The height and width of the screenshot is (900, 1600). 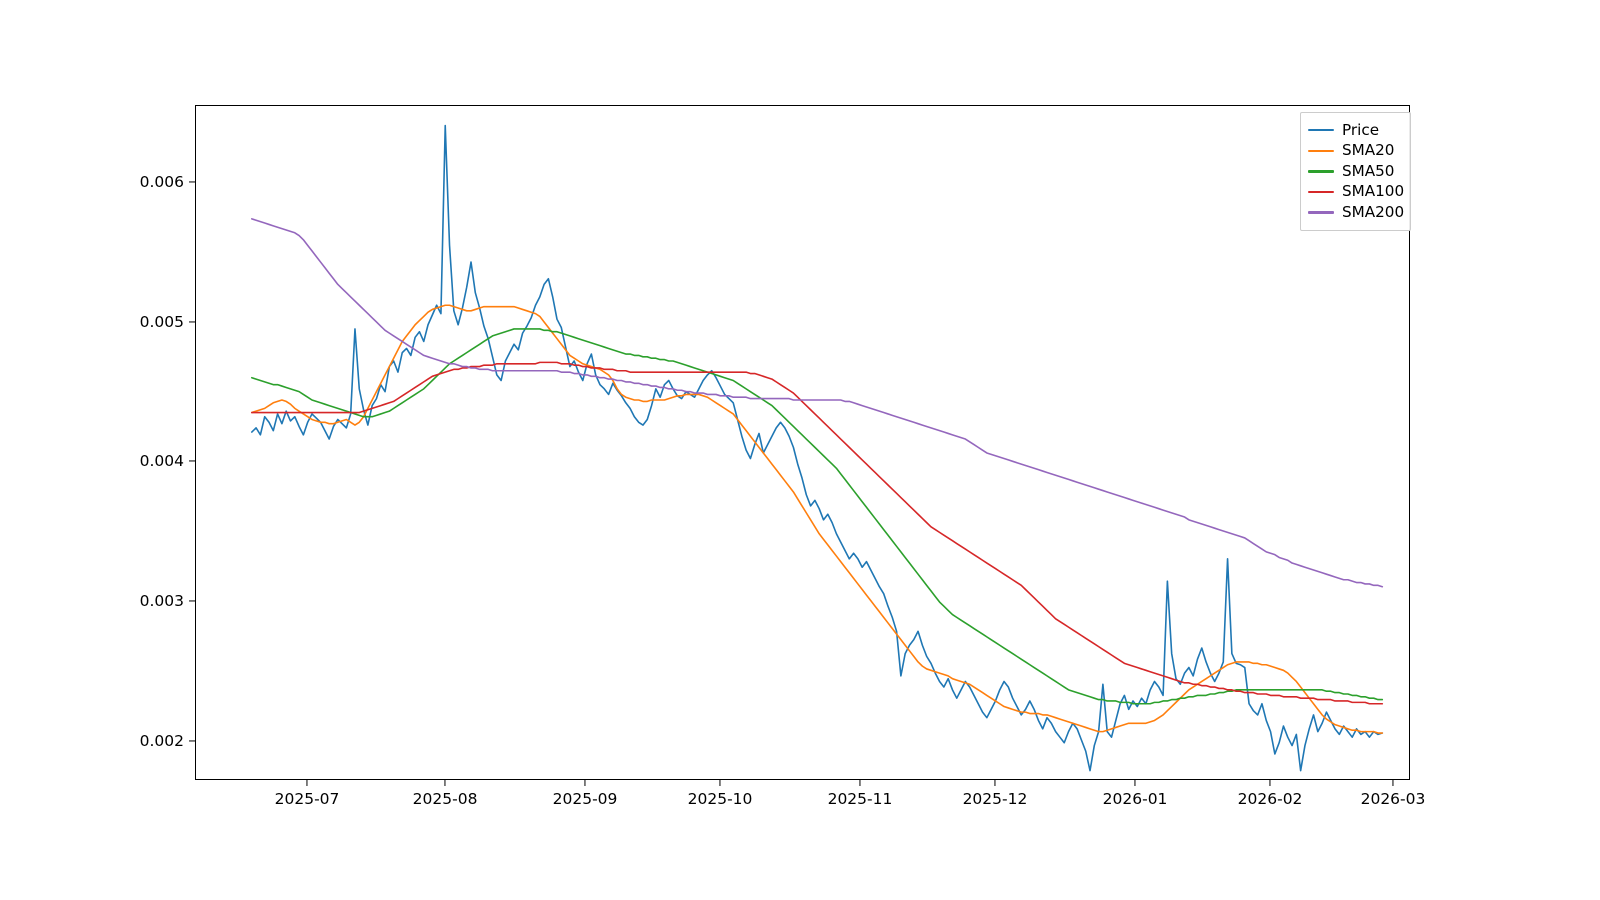 I want to click on legend-item-price: Price, so click(x=1356, y=130).